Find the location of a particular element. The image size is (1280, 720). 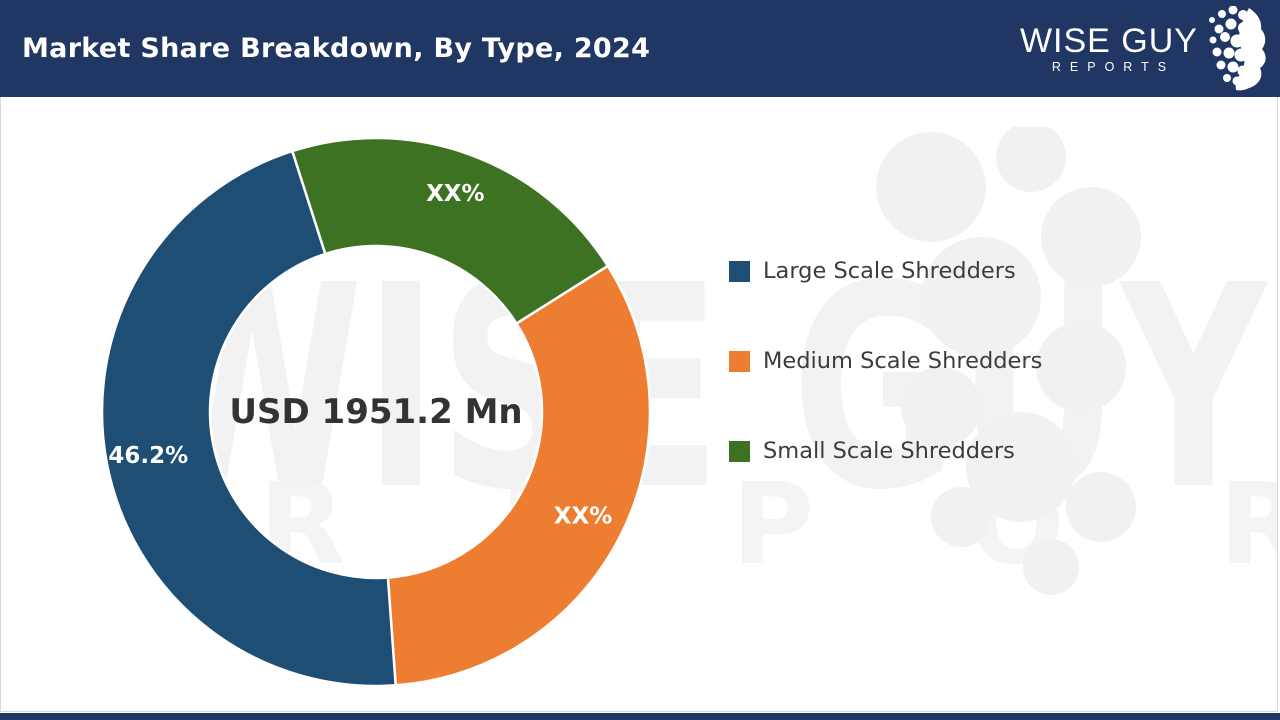

legend-item-large-scale: Large Scale Shredders is located at coordinates (885, 271).